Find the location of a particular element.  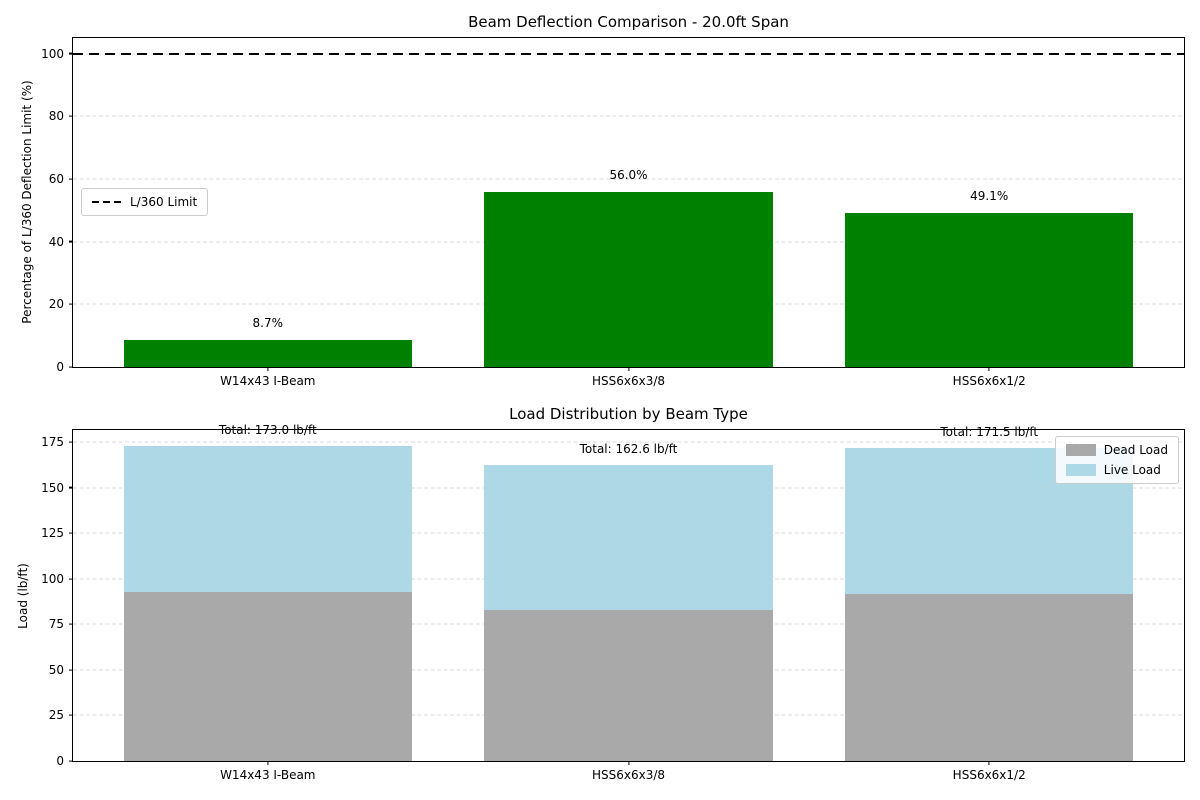

y-tick-label: 125 is located at coordinates (52, 533).